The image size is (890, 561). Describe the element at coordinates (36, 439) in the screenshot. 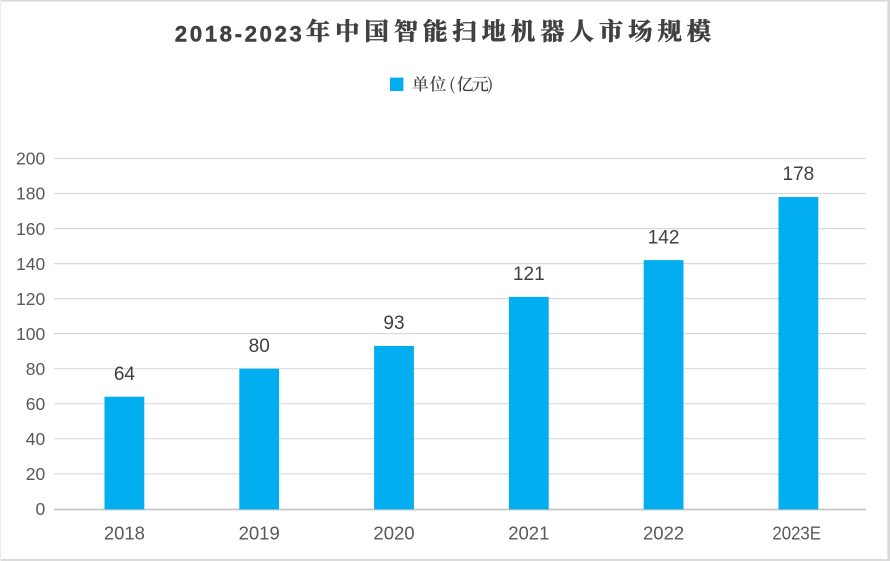

I see `svg-text: 40` at that location.